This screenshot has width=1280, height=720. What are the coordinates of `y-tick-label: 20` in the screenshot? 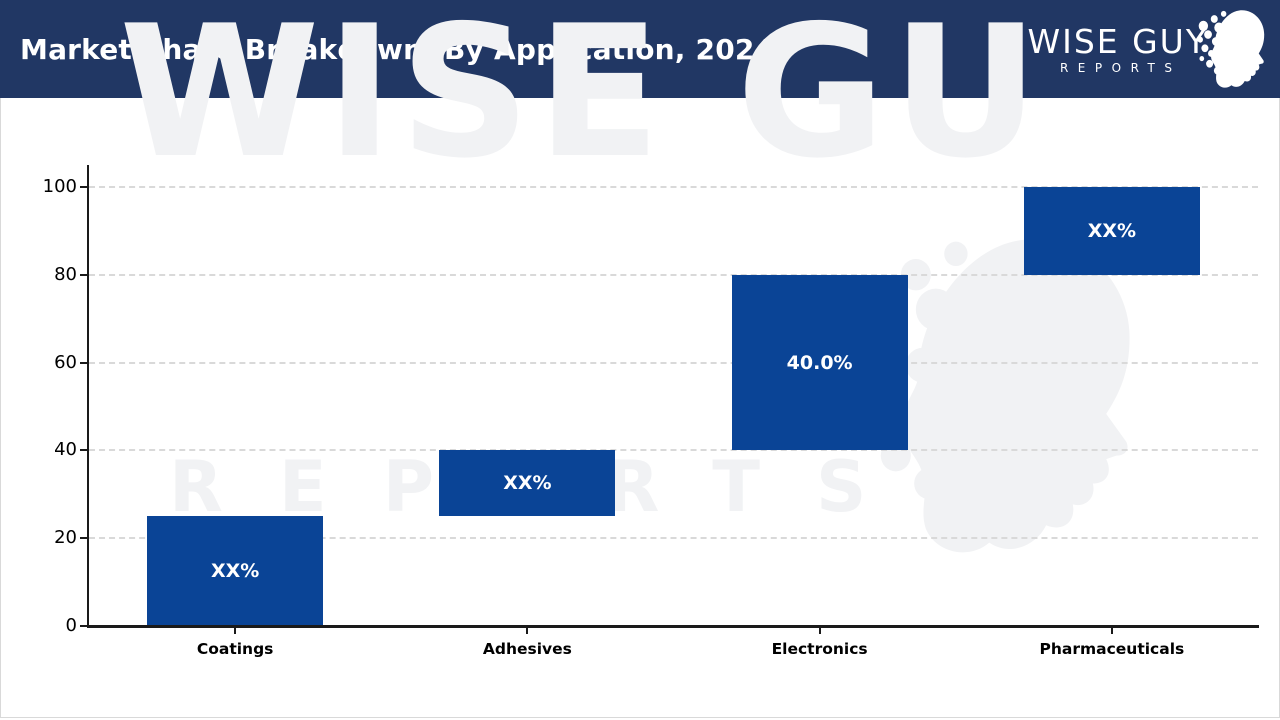 It's located at (65, 538).